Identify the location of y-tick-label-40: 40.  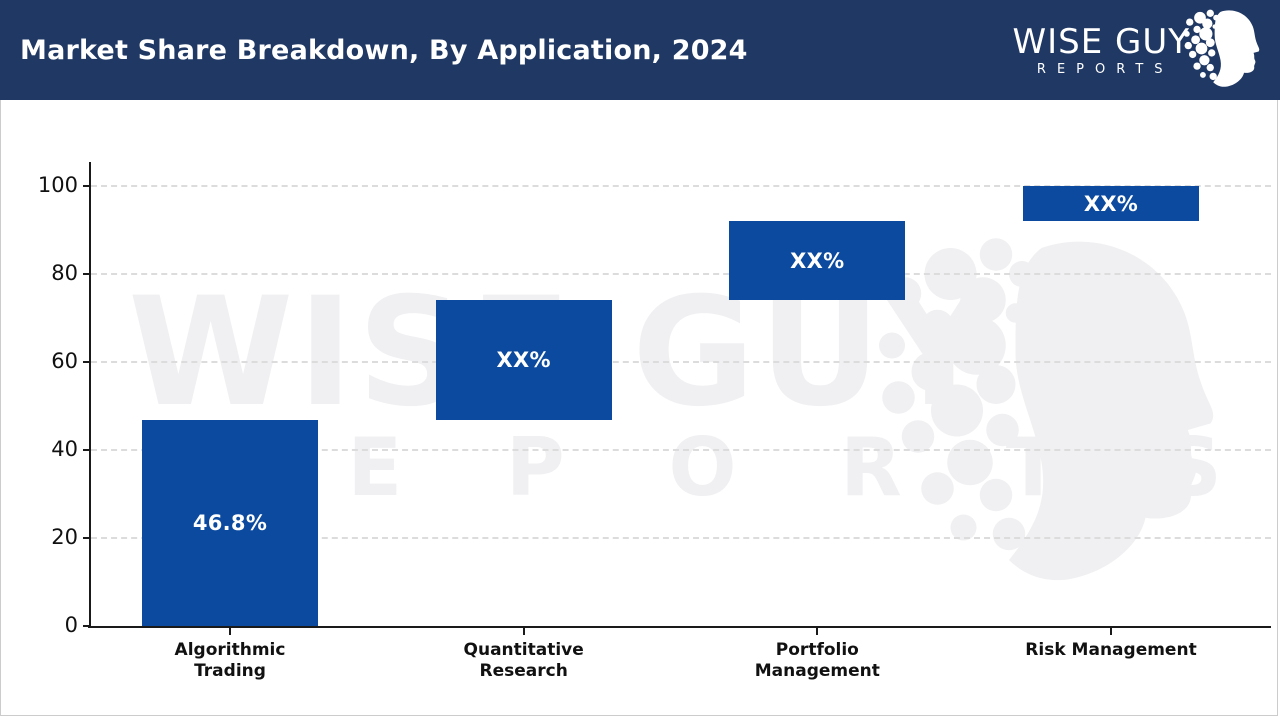
(64, 449).